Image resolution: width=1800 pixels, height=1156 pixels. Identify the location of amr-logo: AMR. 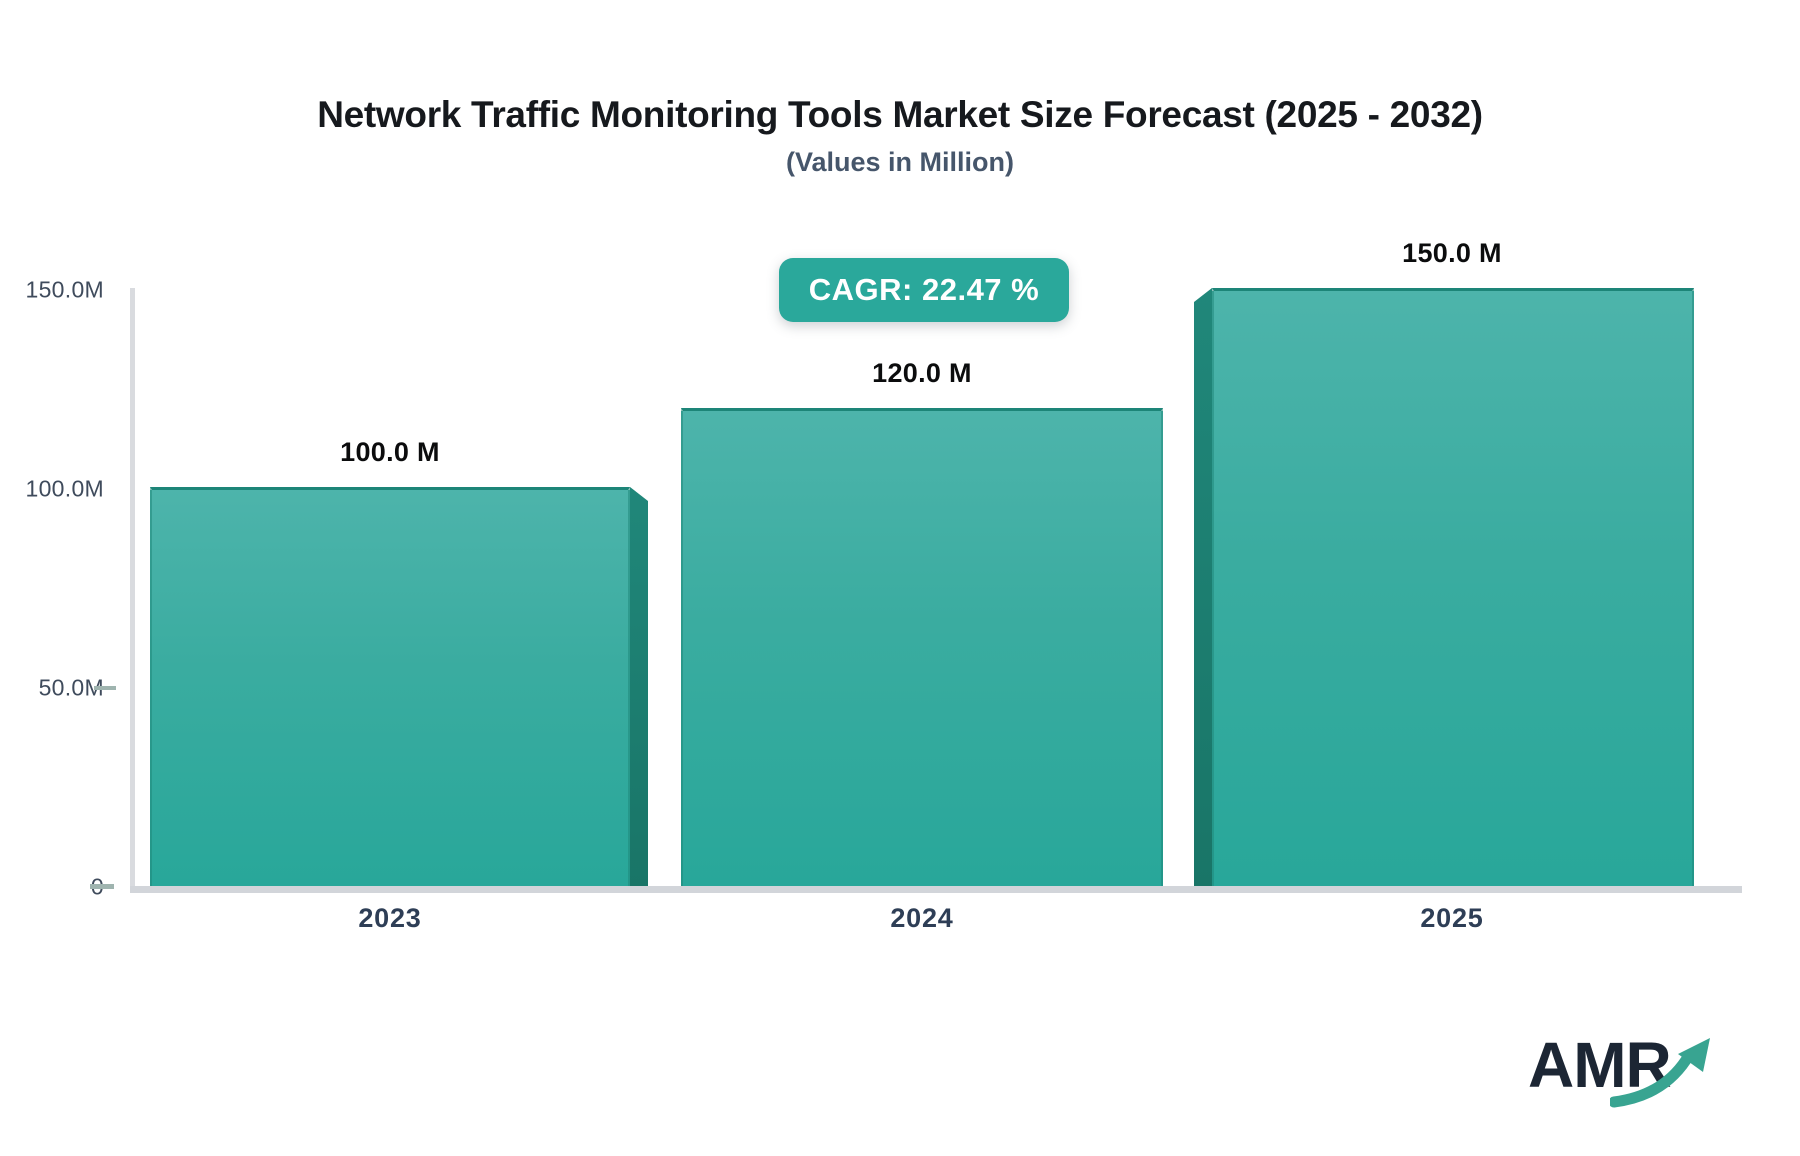
(1633, 1073).